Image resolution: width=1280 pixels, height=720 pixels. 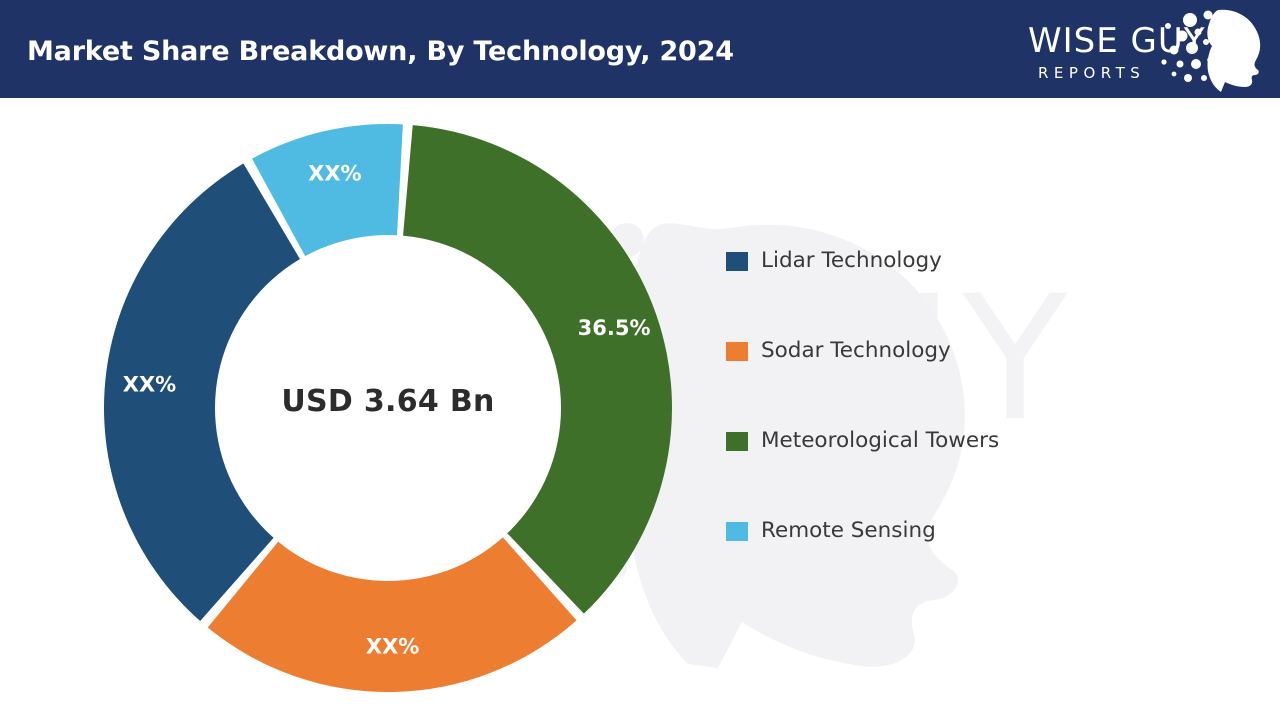 I want to click on svg-text: WISE GUY, so click(x=1117, y=41).